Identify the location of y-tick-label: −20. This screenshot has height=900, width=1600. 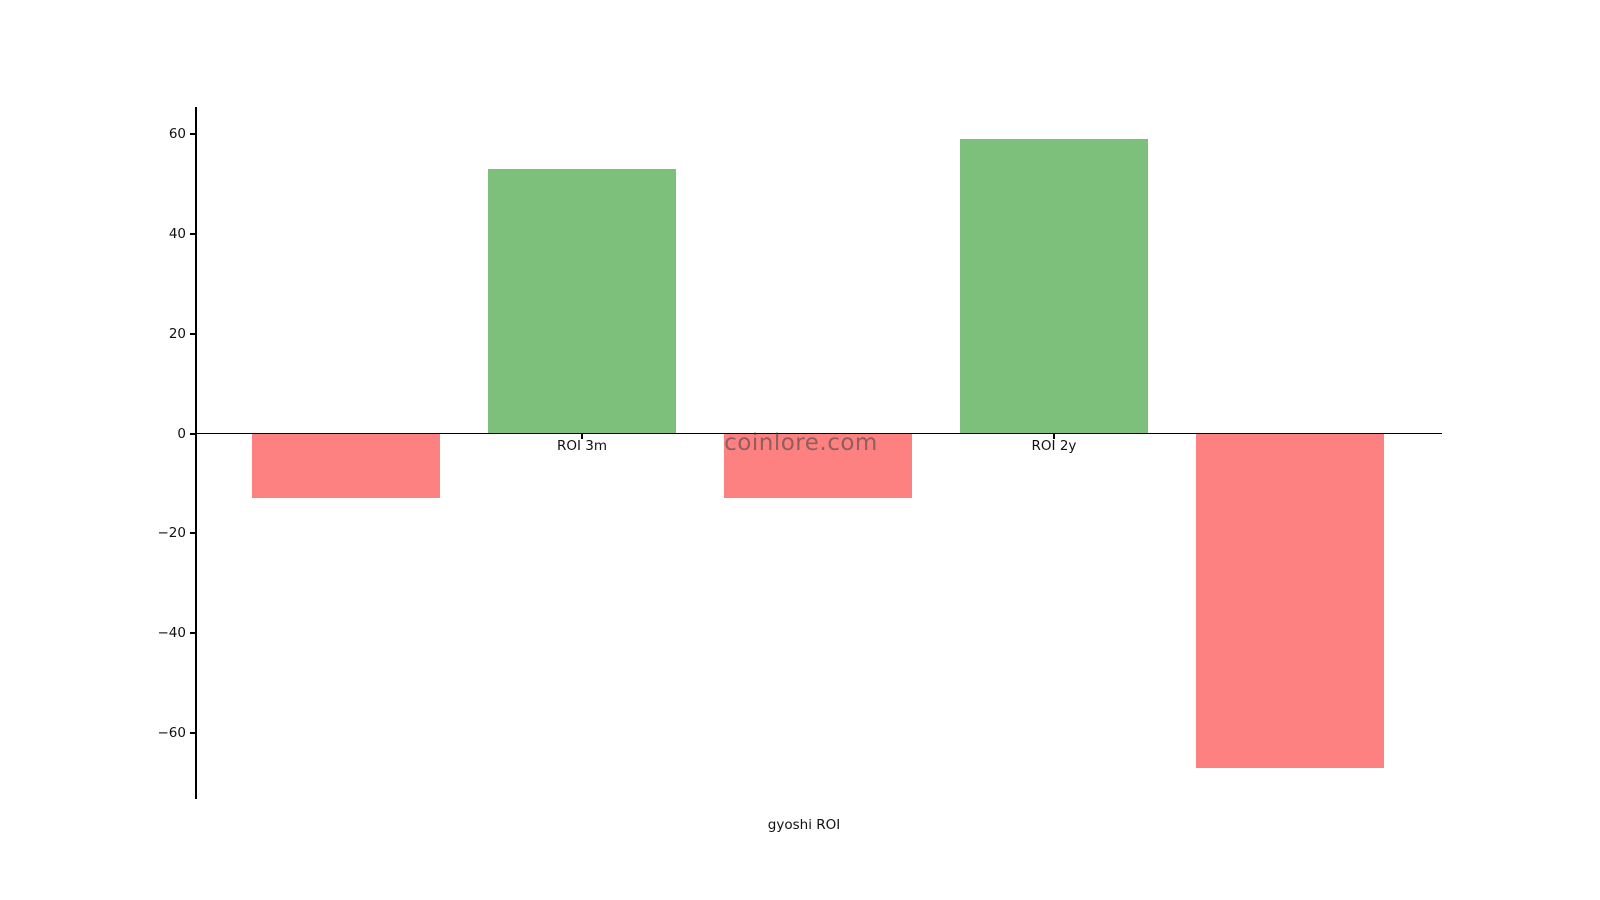
(172, 533).